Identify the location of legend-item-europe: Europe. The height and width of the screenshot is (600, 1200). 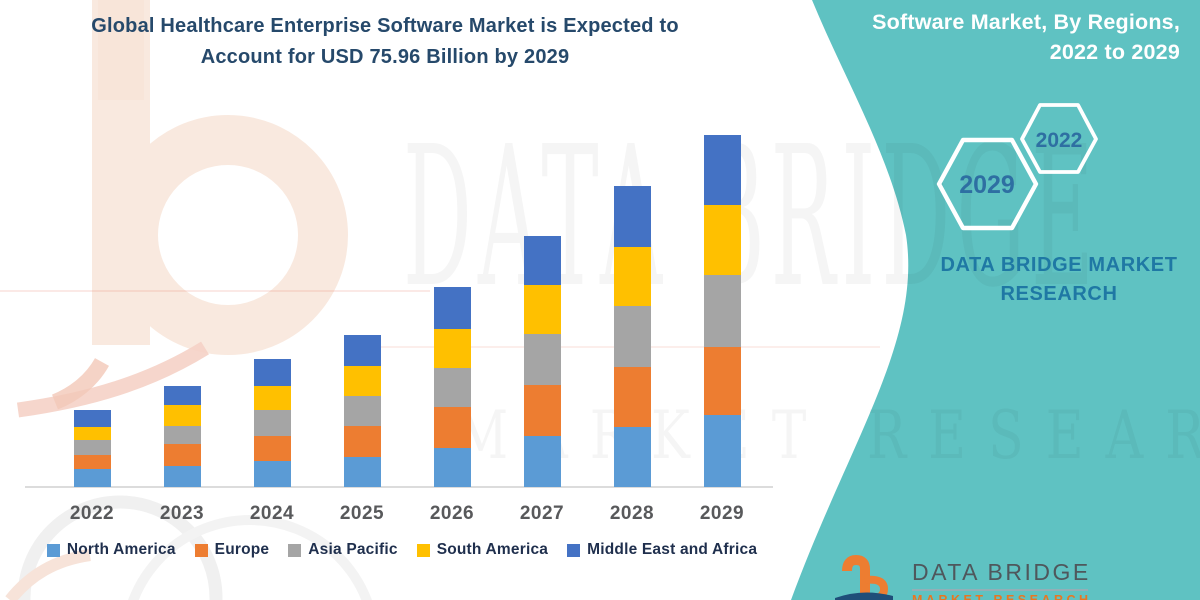
(232, 550).